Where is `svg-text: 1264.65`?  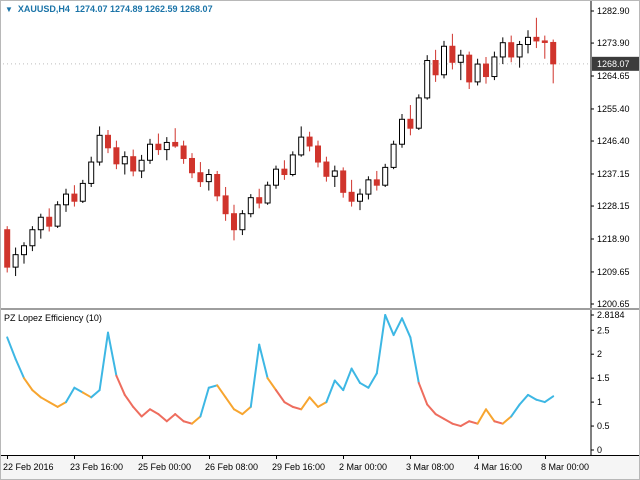
svg-text: 1264.65 is located at coordinates (613, 76).